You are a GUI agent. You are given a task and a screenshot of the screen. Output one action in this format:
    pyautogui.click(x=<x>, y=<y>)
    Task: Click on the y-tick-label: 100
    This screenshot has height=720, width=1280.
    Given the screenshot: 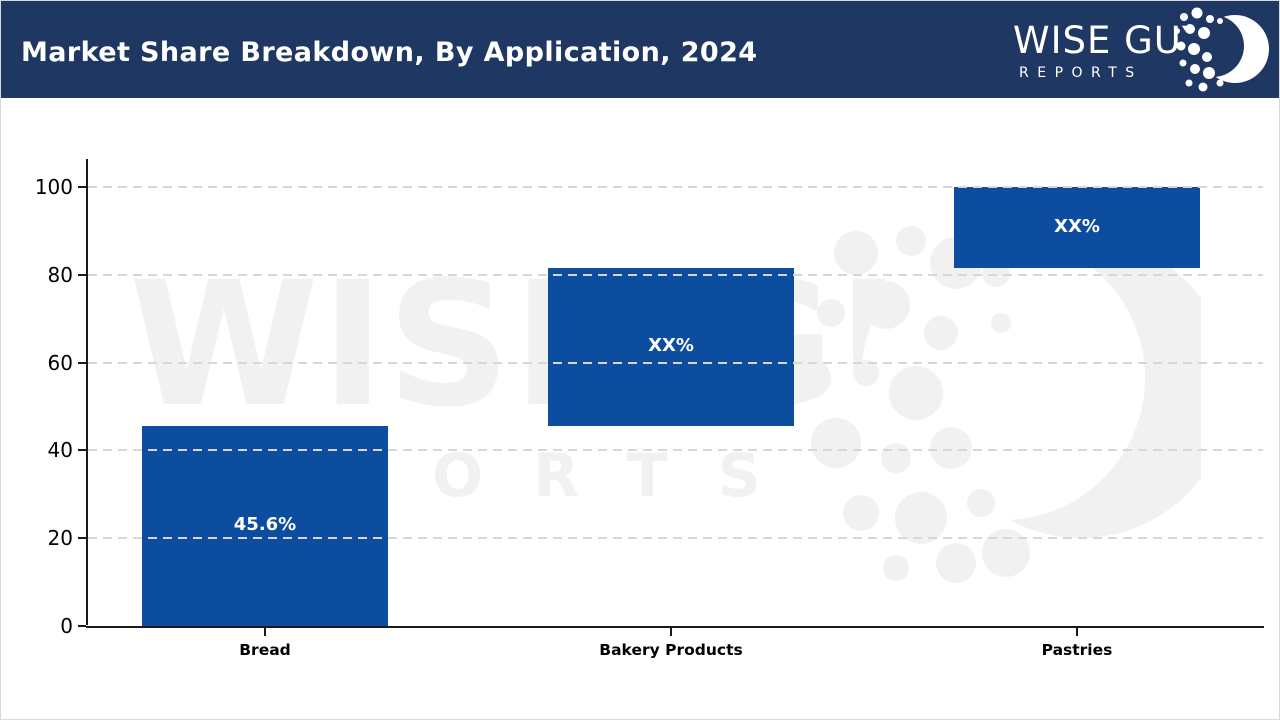 What is the action you would take?
    pyautogui.click(x=53, y=187)
    